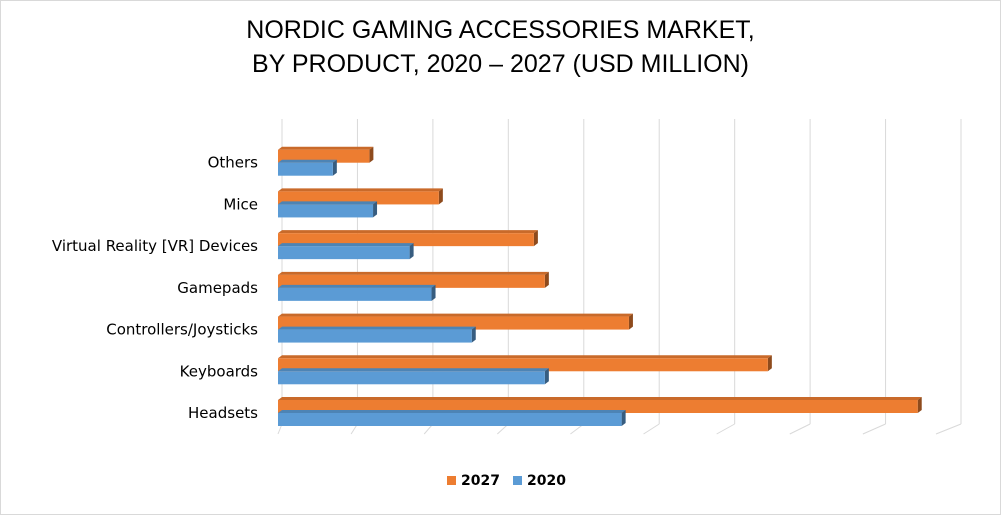 The height and width of the screenshot is (515, 1001). I want to click on legend-item-2027: 2027, so click(473, 481).